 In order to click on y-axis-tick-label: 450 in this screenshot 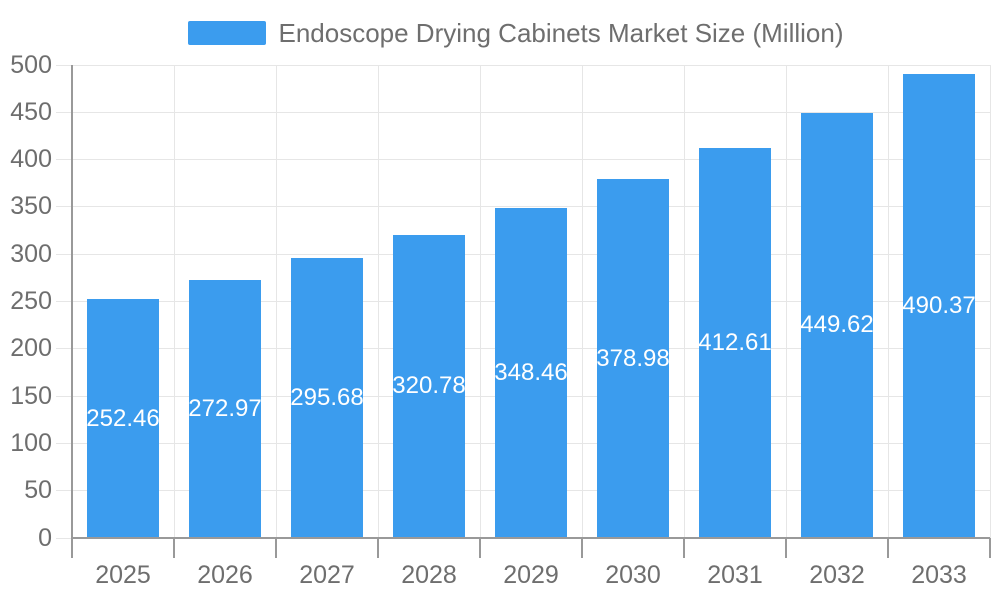, I will do `click(31, 111)`.